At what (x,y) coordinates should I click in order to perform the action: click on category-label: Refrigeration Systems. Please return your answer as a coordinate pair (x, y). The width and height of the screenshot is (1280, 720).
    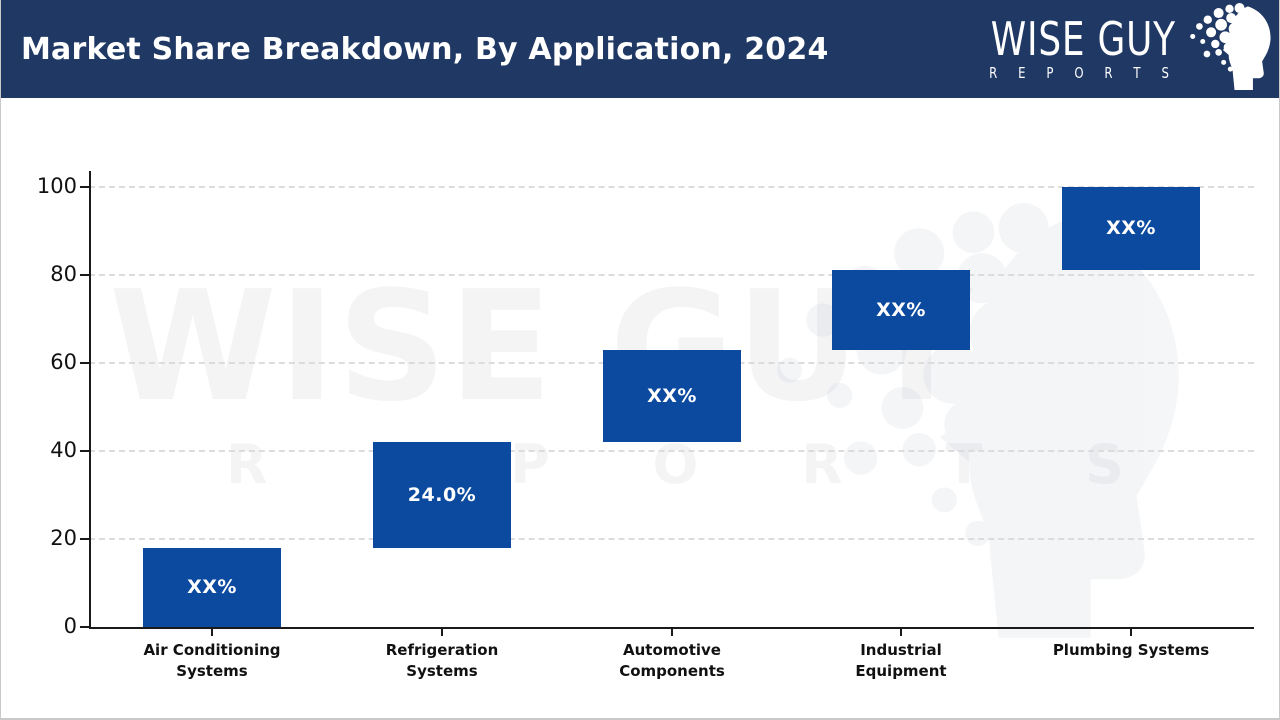
    Looking at the image, I should click on (442, 661).